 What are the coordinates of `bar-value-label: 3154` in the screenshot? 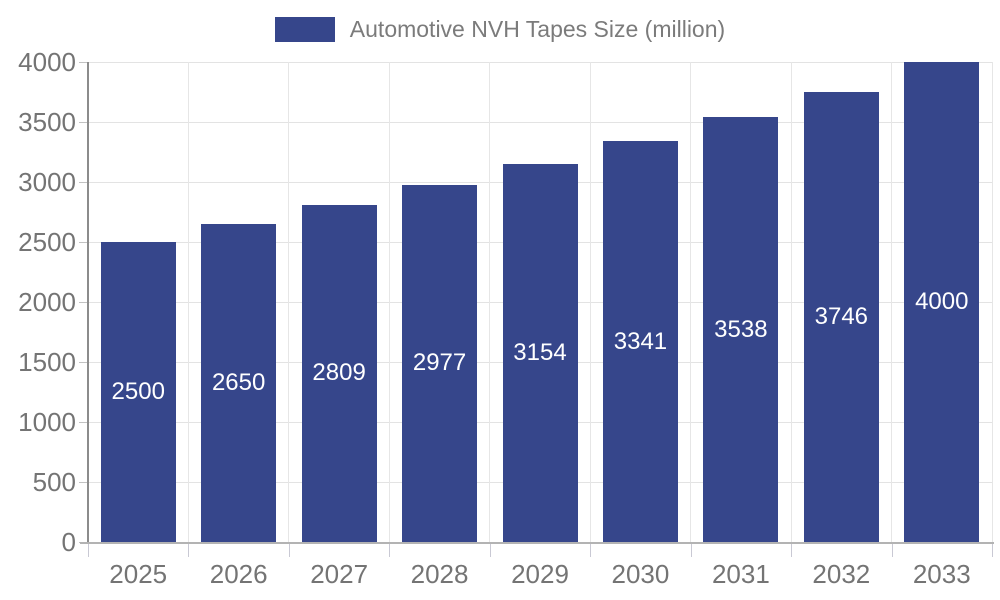 It's located at (540, 352).